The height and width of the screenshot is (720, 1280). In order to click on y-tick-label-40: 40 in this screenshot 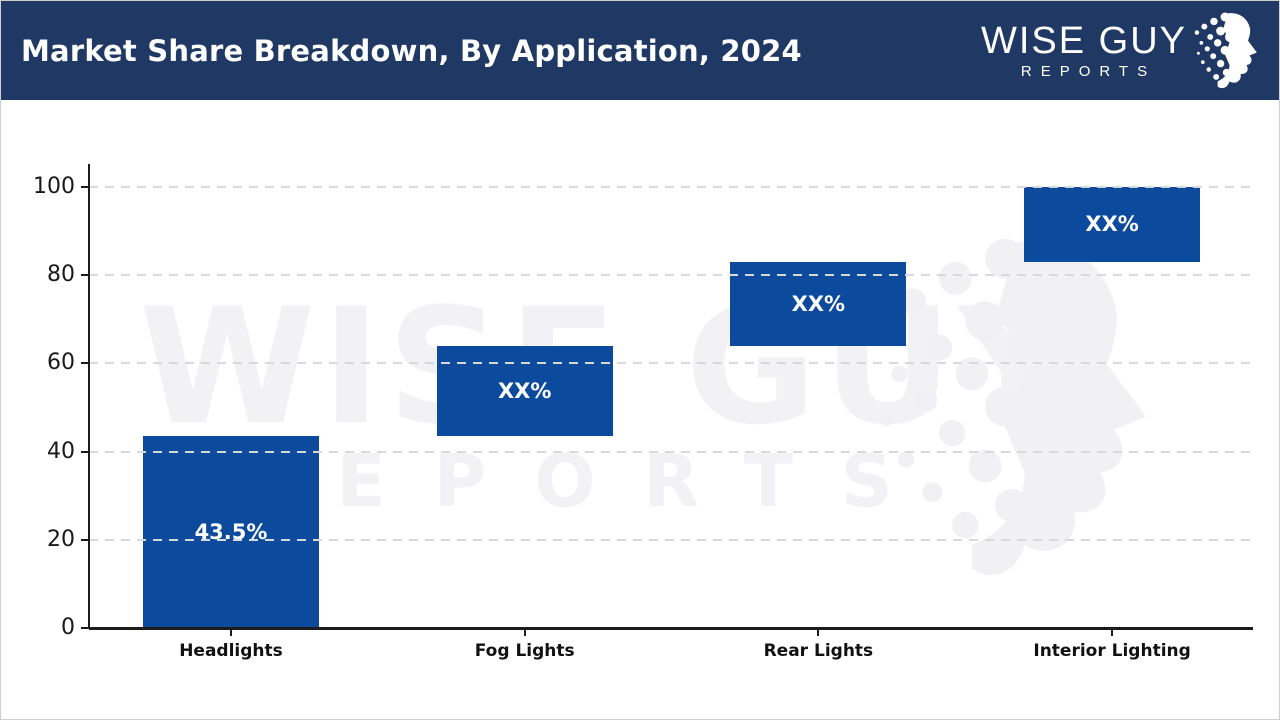, I will do `click(61, 451)`.